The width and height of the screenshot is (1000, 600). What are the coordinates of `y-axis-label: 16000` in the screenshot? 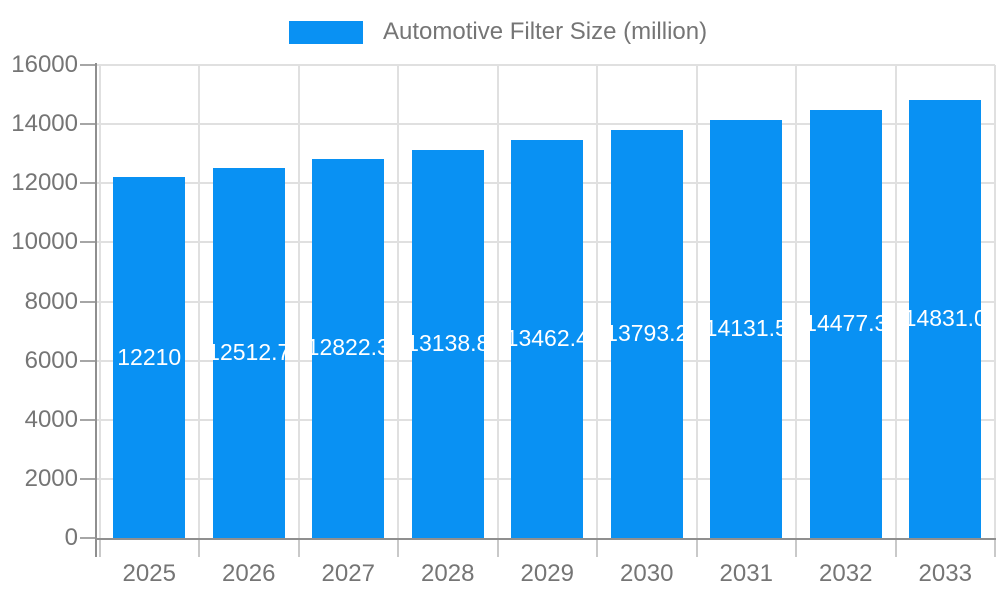 It's located at (44, 64).